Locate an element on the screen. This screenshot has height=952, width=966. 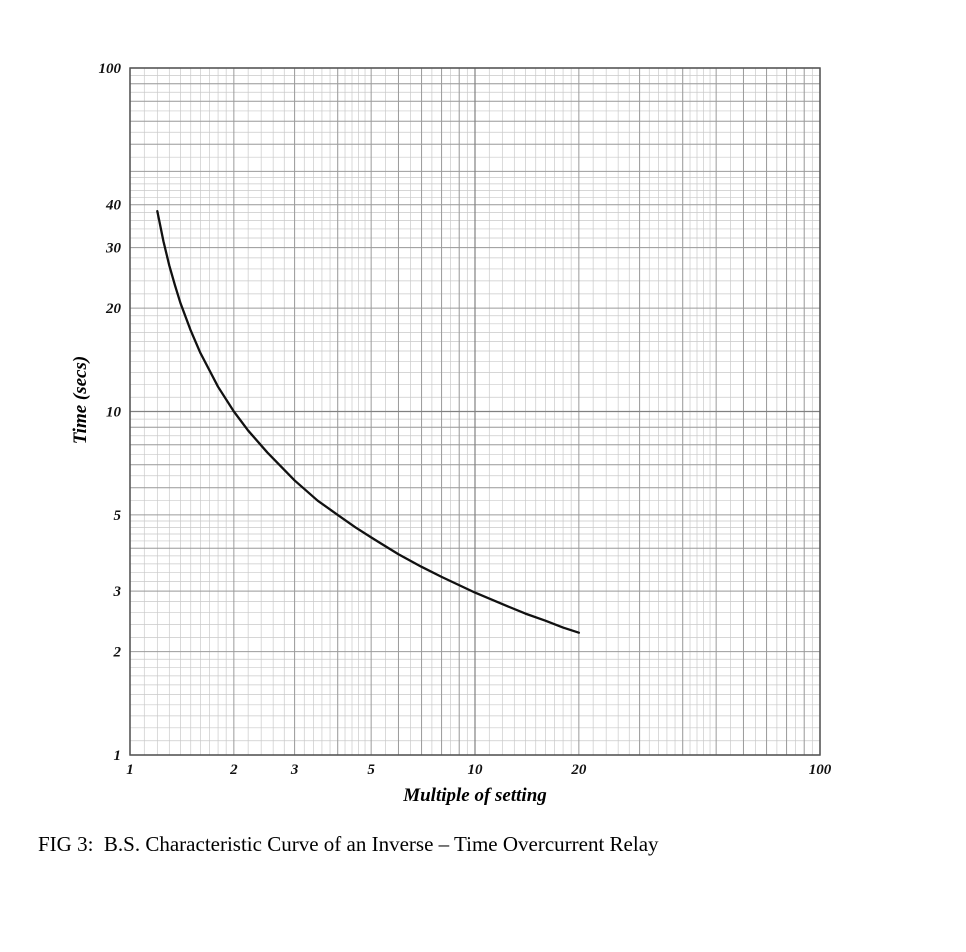
x-tick-label: 1 is located at coordinates (130, 770).